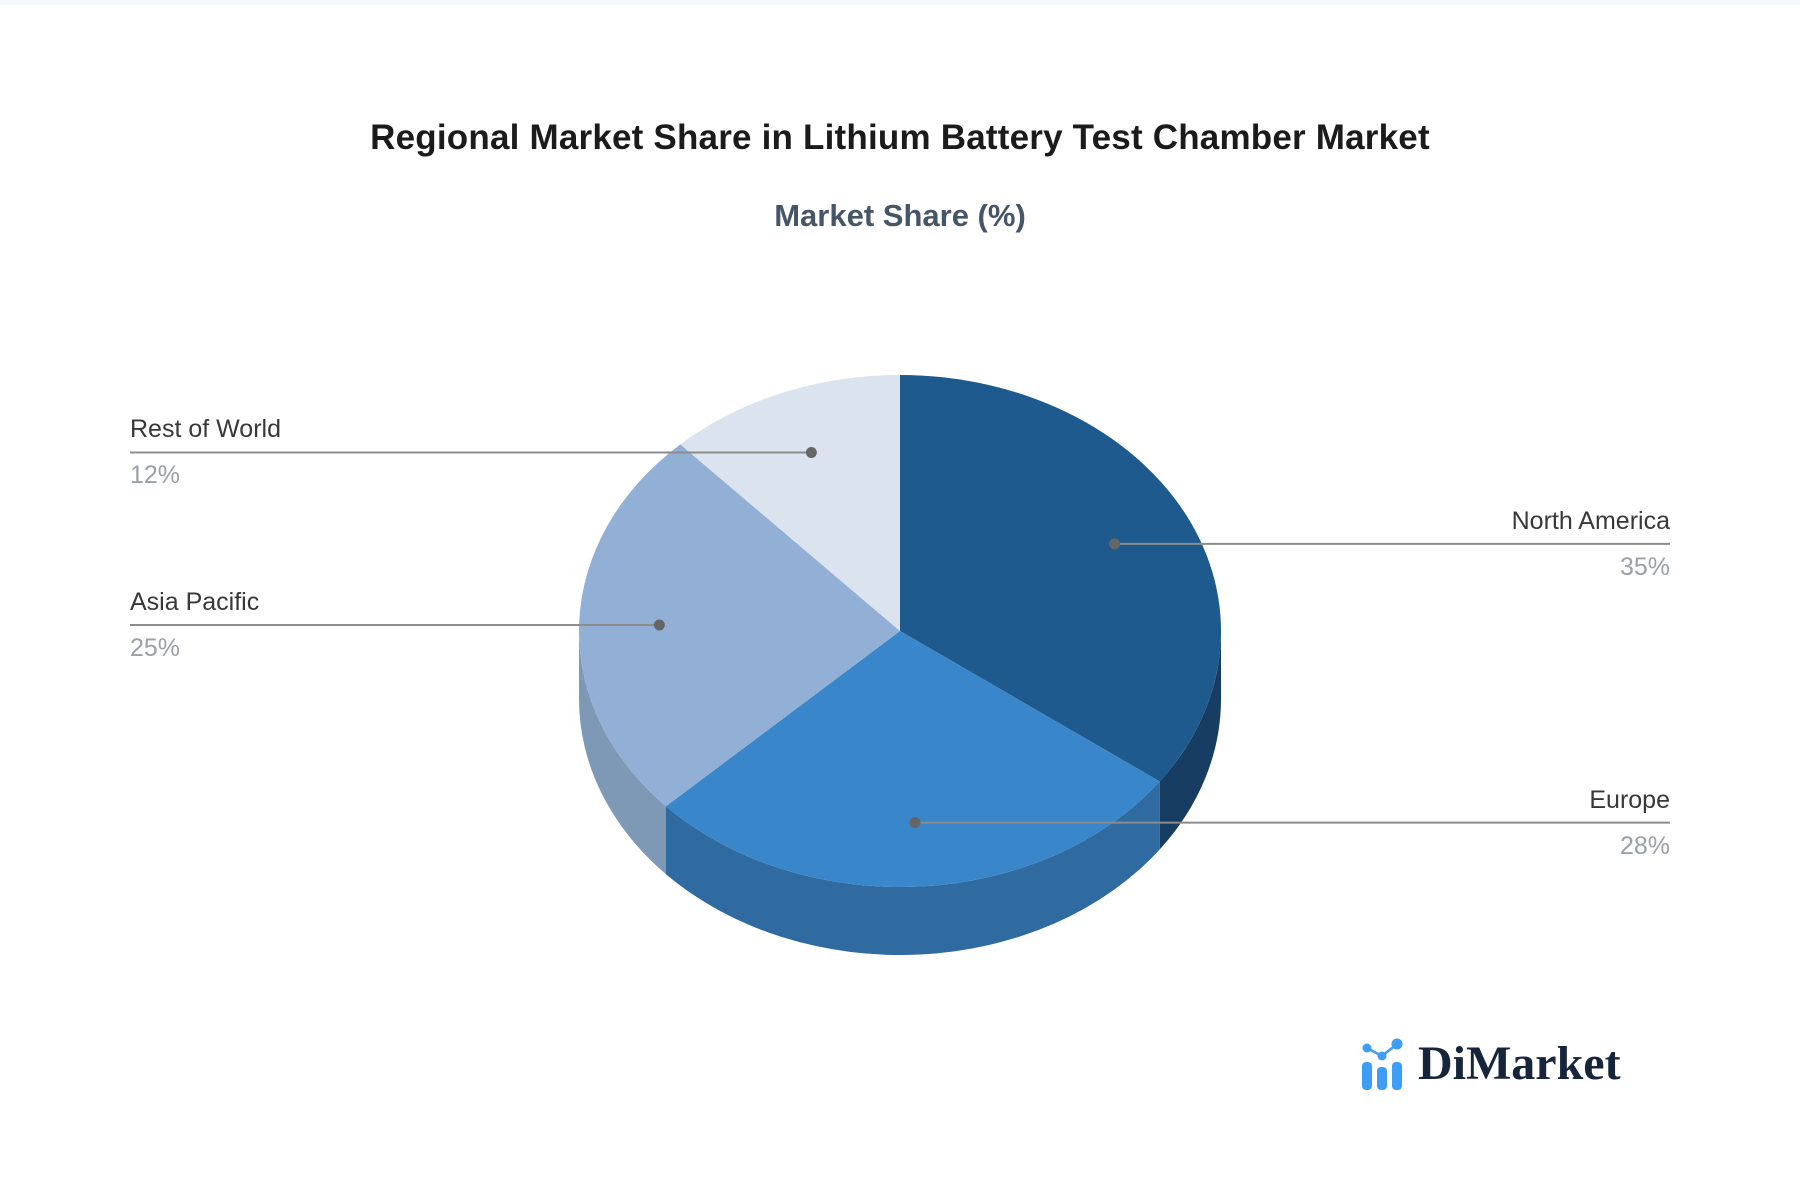 This screenshot has width=1800, height=1196. What do you see at coordinates (194, 625) in the screenshot?
I see `slice-label-asia-pacific: Asia Pacific 25%` at bounding box center [194, 625].